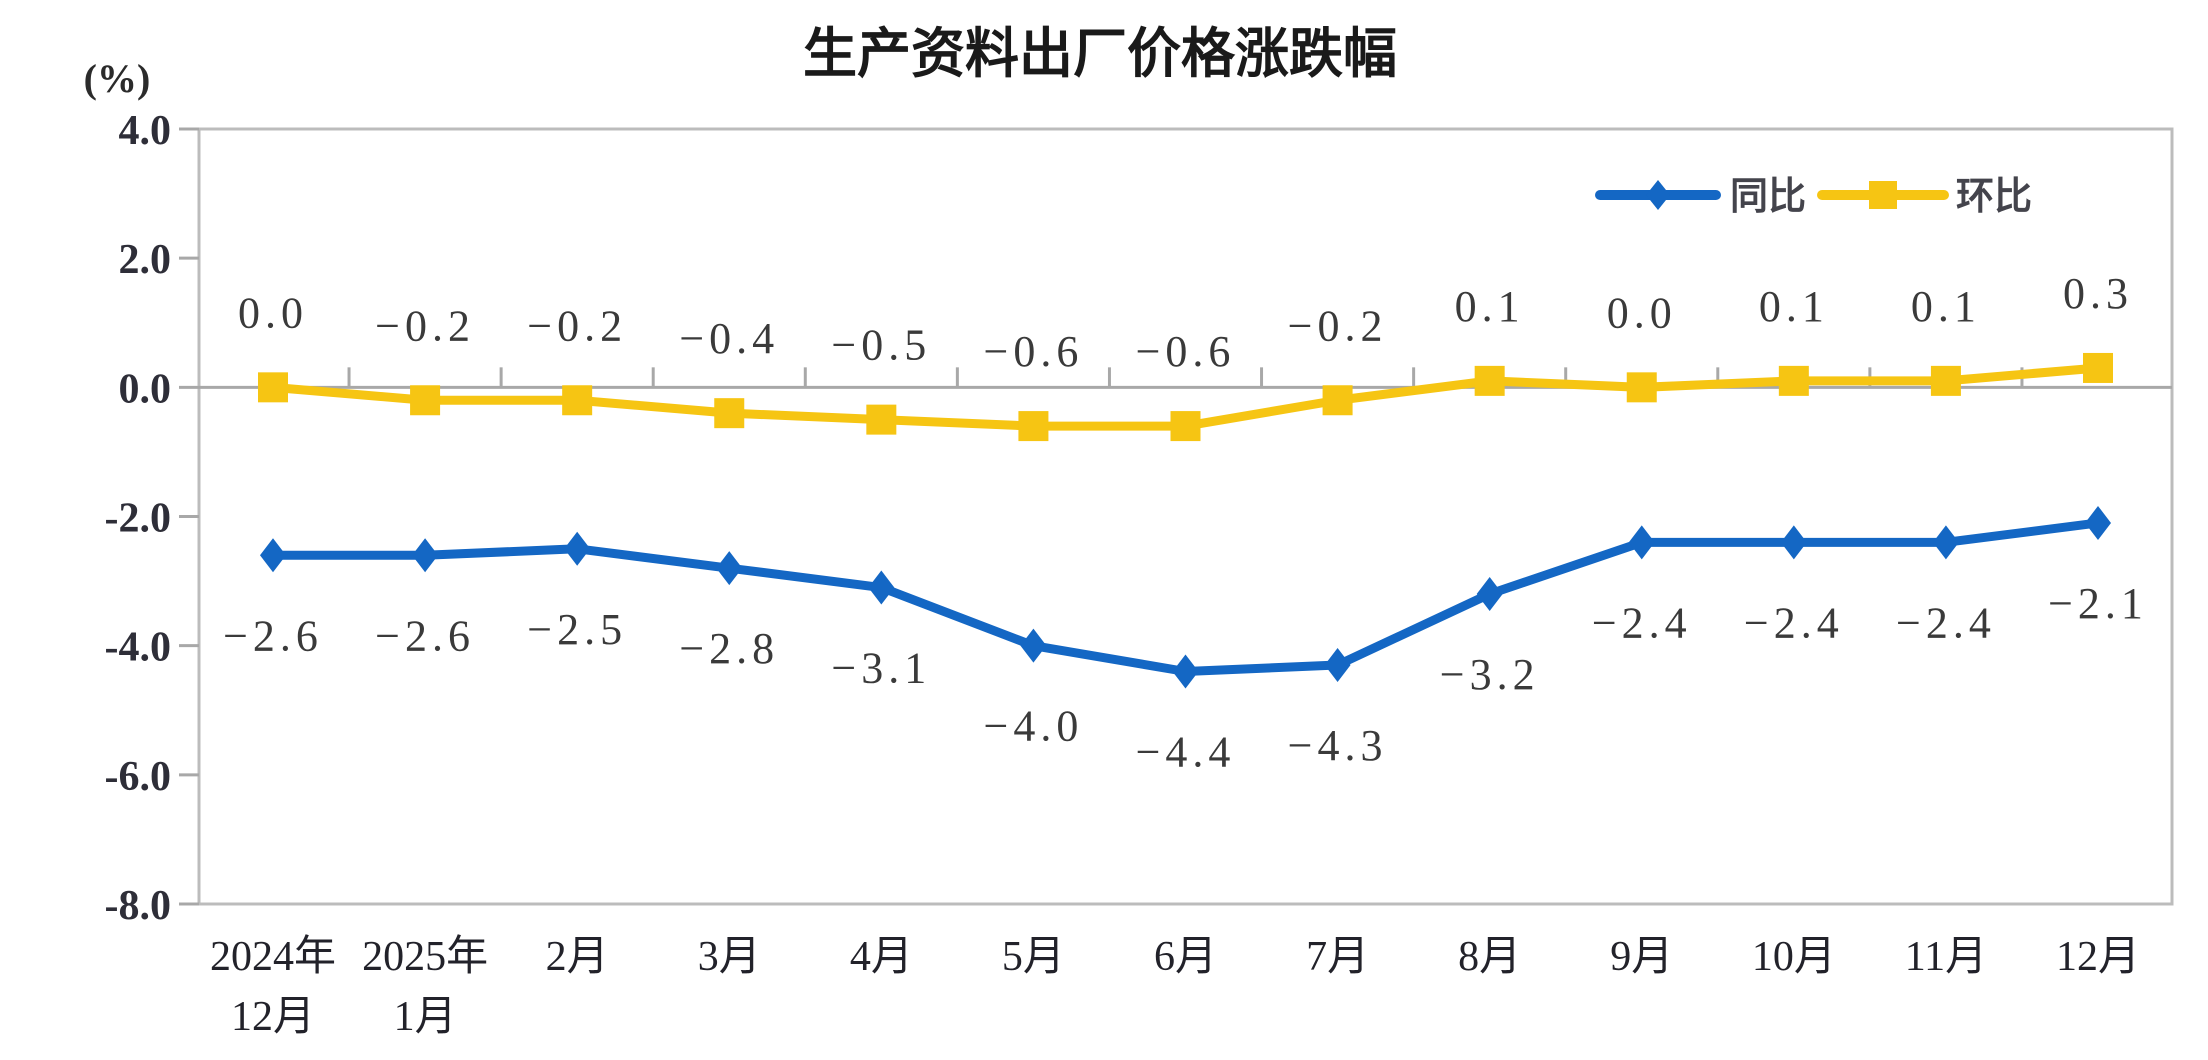  Describe the element at coordinates (1034, 726) in the screenshot. I see `data-label-yoy: −4.0` at that location.